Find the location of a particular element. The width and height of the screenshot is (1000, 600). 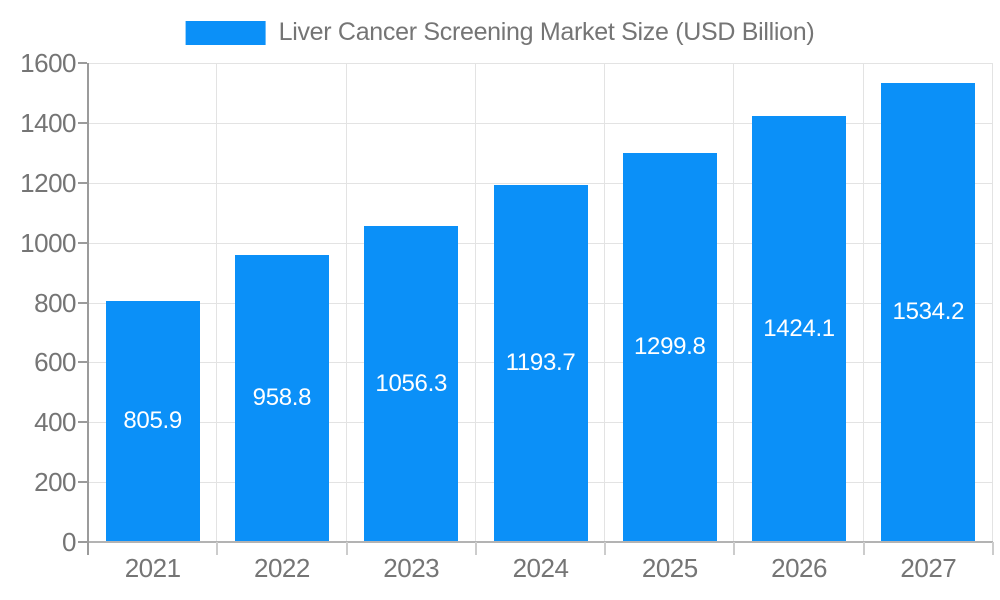

y-tick-label: 1600 is located at coordinates (48, 63).